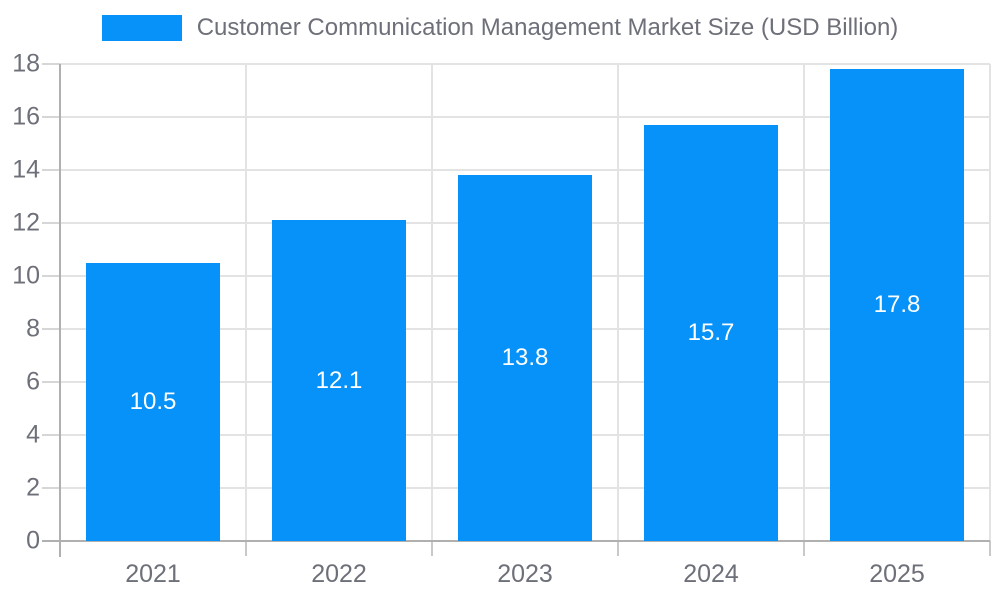  What do you see at coordinates (897, 574) in the screenshot?
I see `x-axis-label: 2025` at bounding box center [897, 574].